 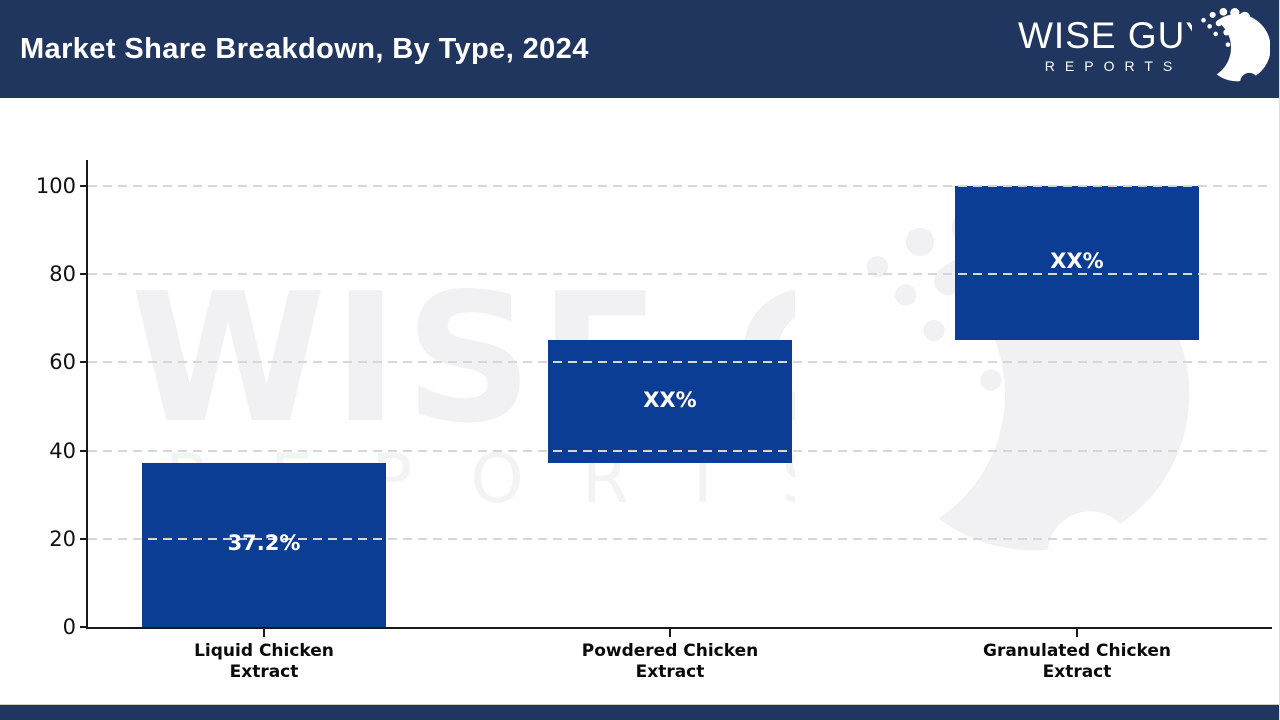 I want to click on x-axis-line, so click(x=680, y=628).